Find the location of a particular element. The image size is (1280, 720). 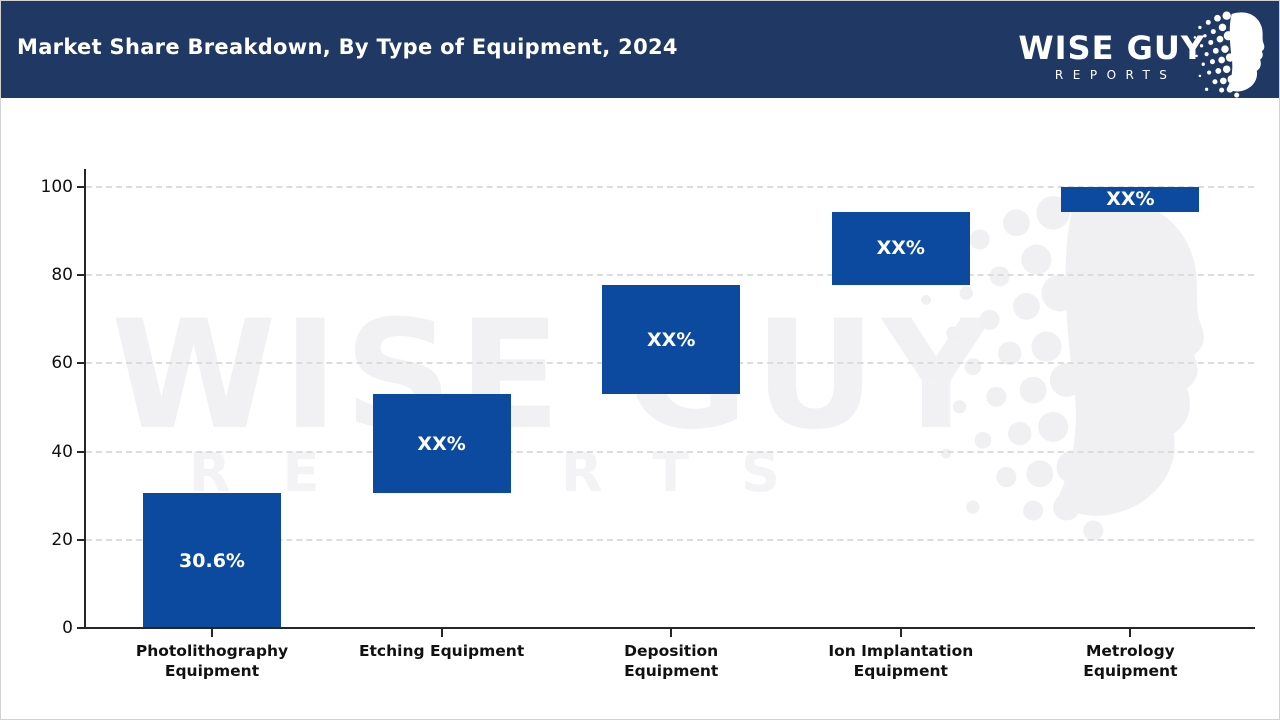

y-tick-label-20: 20 is located at coordinates (62, 539).